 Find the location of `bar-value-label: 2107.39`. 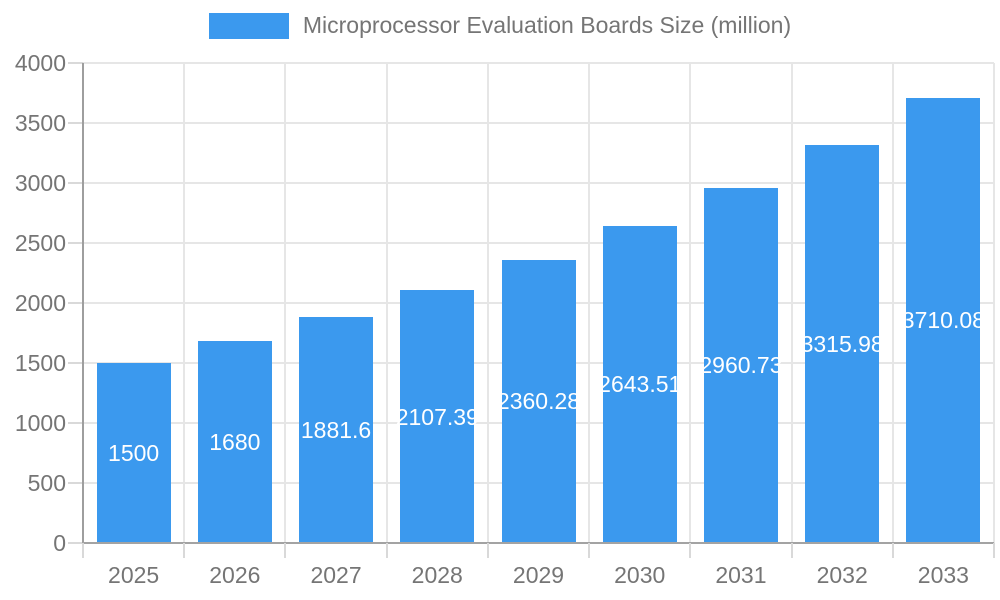

bar-value-label: 2107.39 is located at coordinates (437, 416).